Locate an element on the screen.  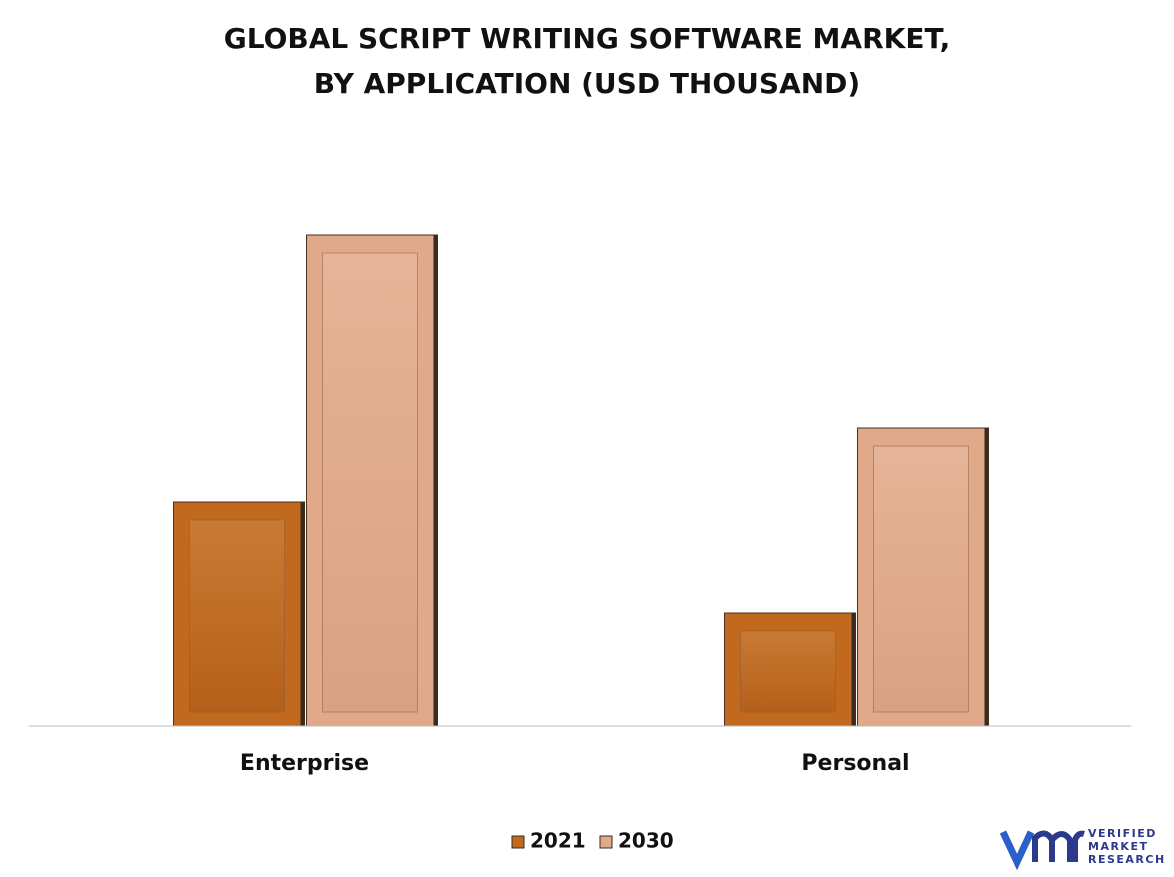
chart-title: BY APPLICATION (USD THOUSAND) is located at coordinates (587, 83).